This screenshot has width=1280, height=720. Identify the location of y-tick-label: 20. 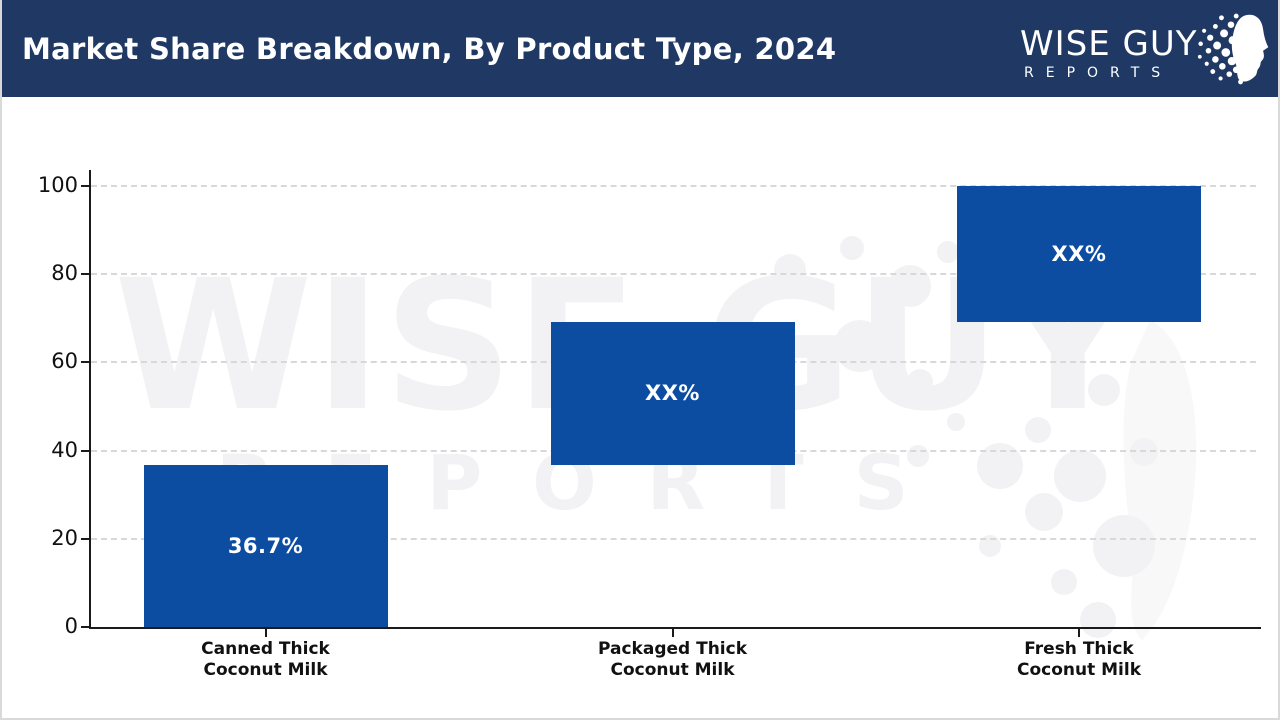
(64, 537).